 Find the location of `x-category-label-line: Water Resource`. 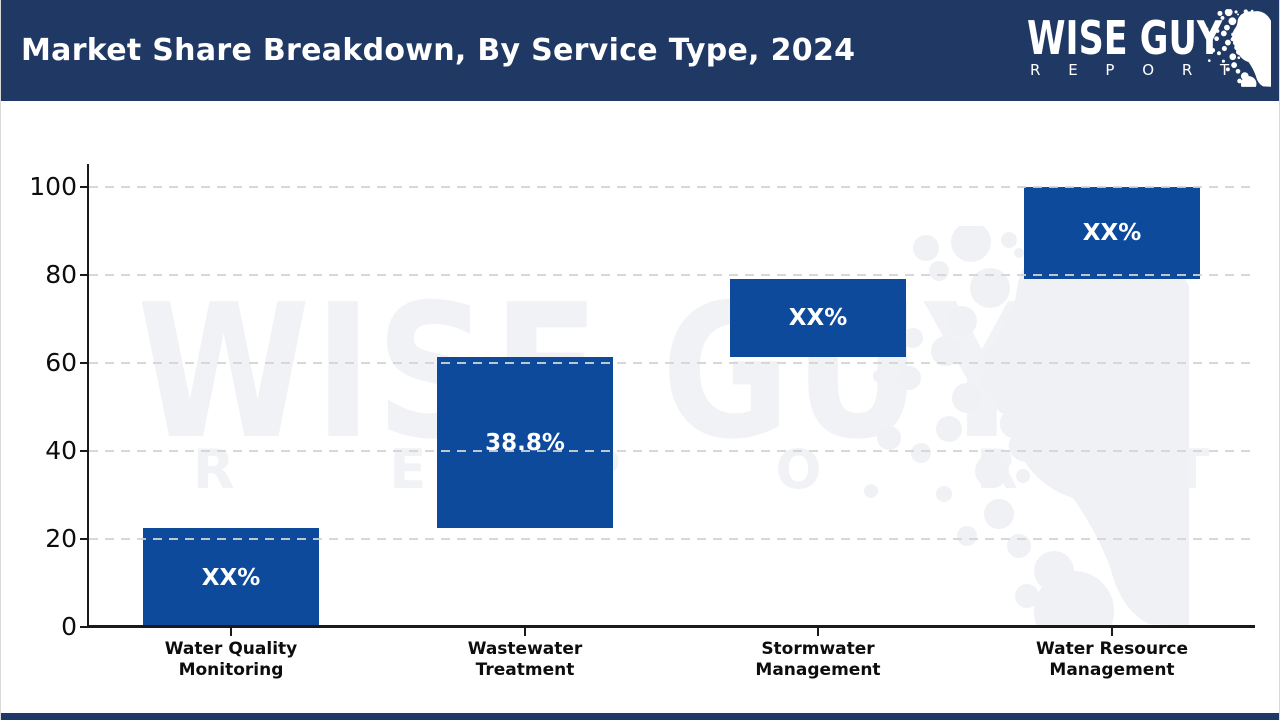

x-category-label-line: Water Resource is located at coordinates (1112, 649).